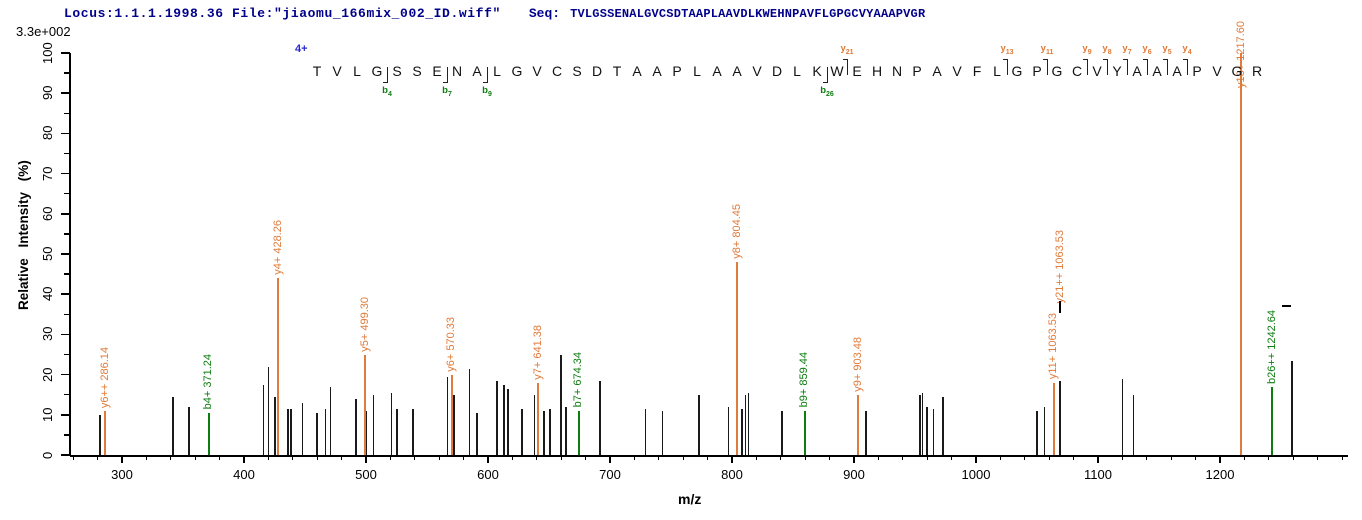 The height and width of the screenshot is (520, 1362). Describe the element at coordinates (537, 352) in the screenshot. I see `peak-label: y7+ 641.38` at that location.